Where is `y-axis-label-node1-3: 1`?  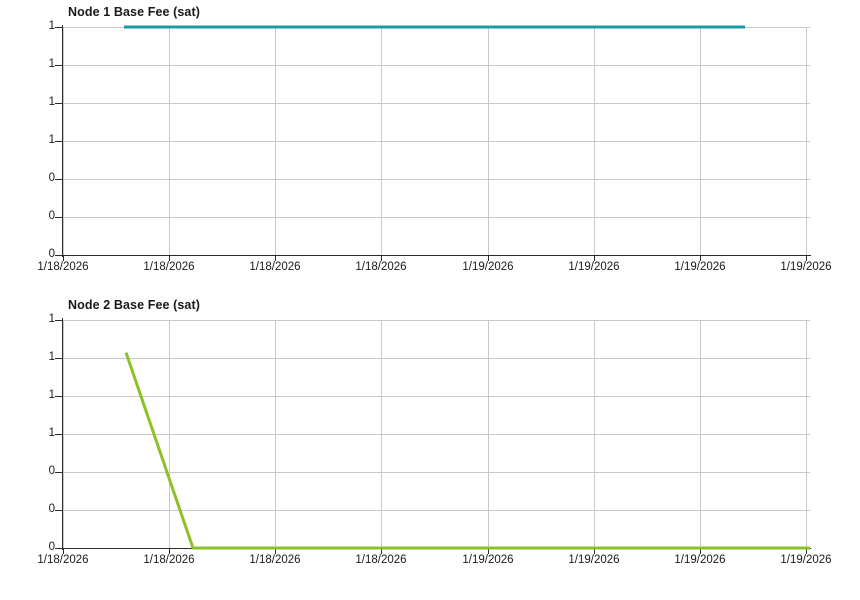
y-axis-label-node1-3: 1 is located at coordinates (51, 140).